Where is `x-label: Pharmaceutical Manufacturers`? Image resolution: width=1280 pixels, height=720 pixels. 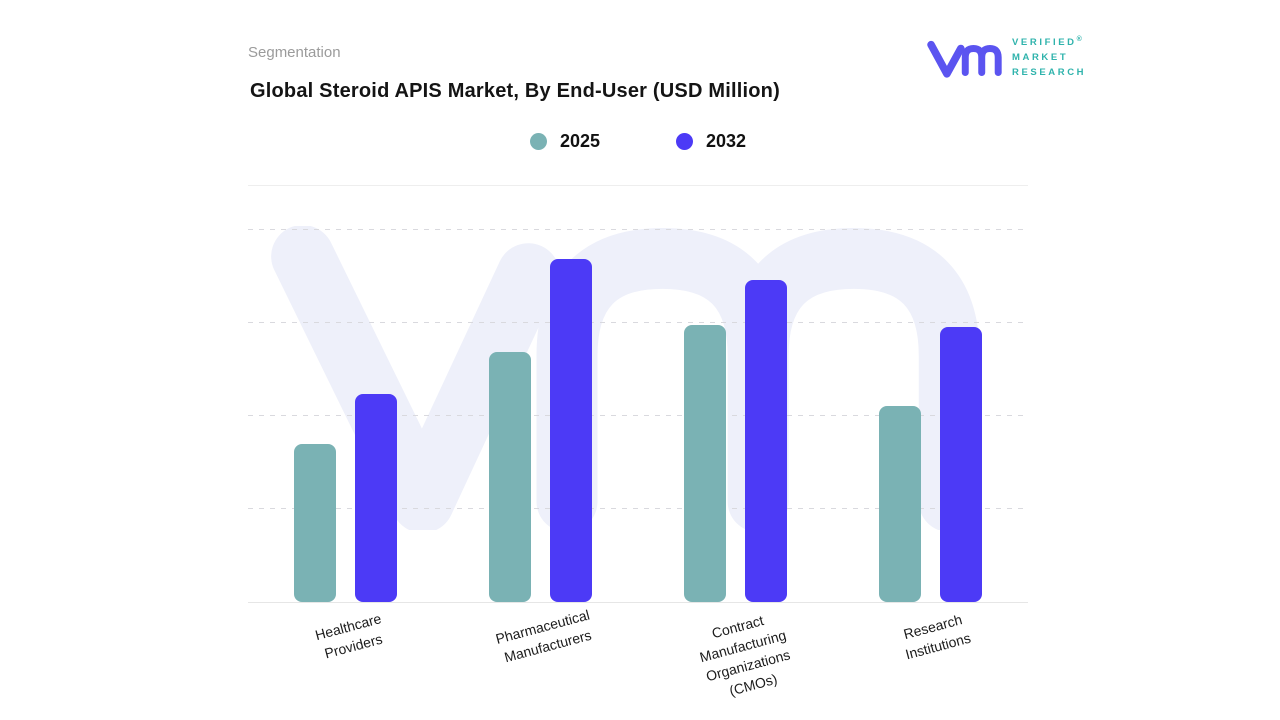
x-label: Pharmaceutical Manufacturers is located at coordinates (544, 636).